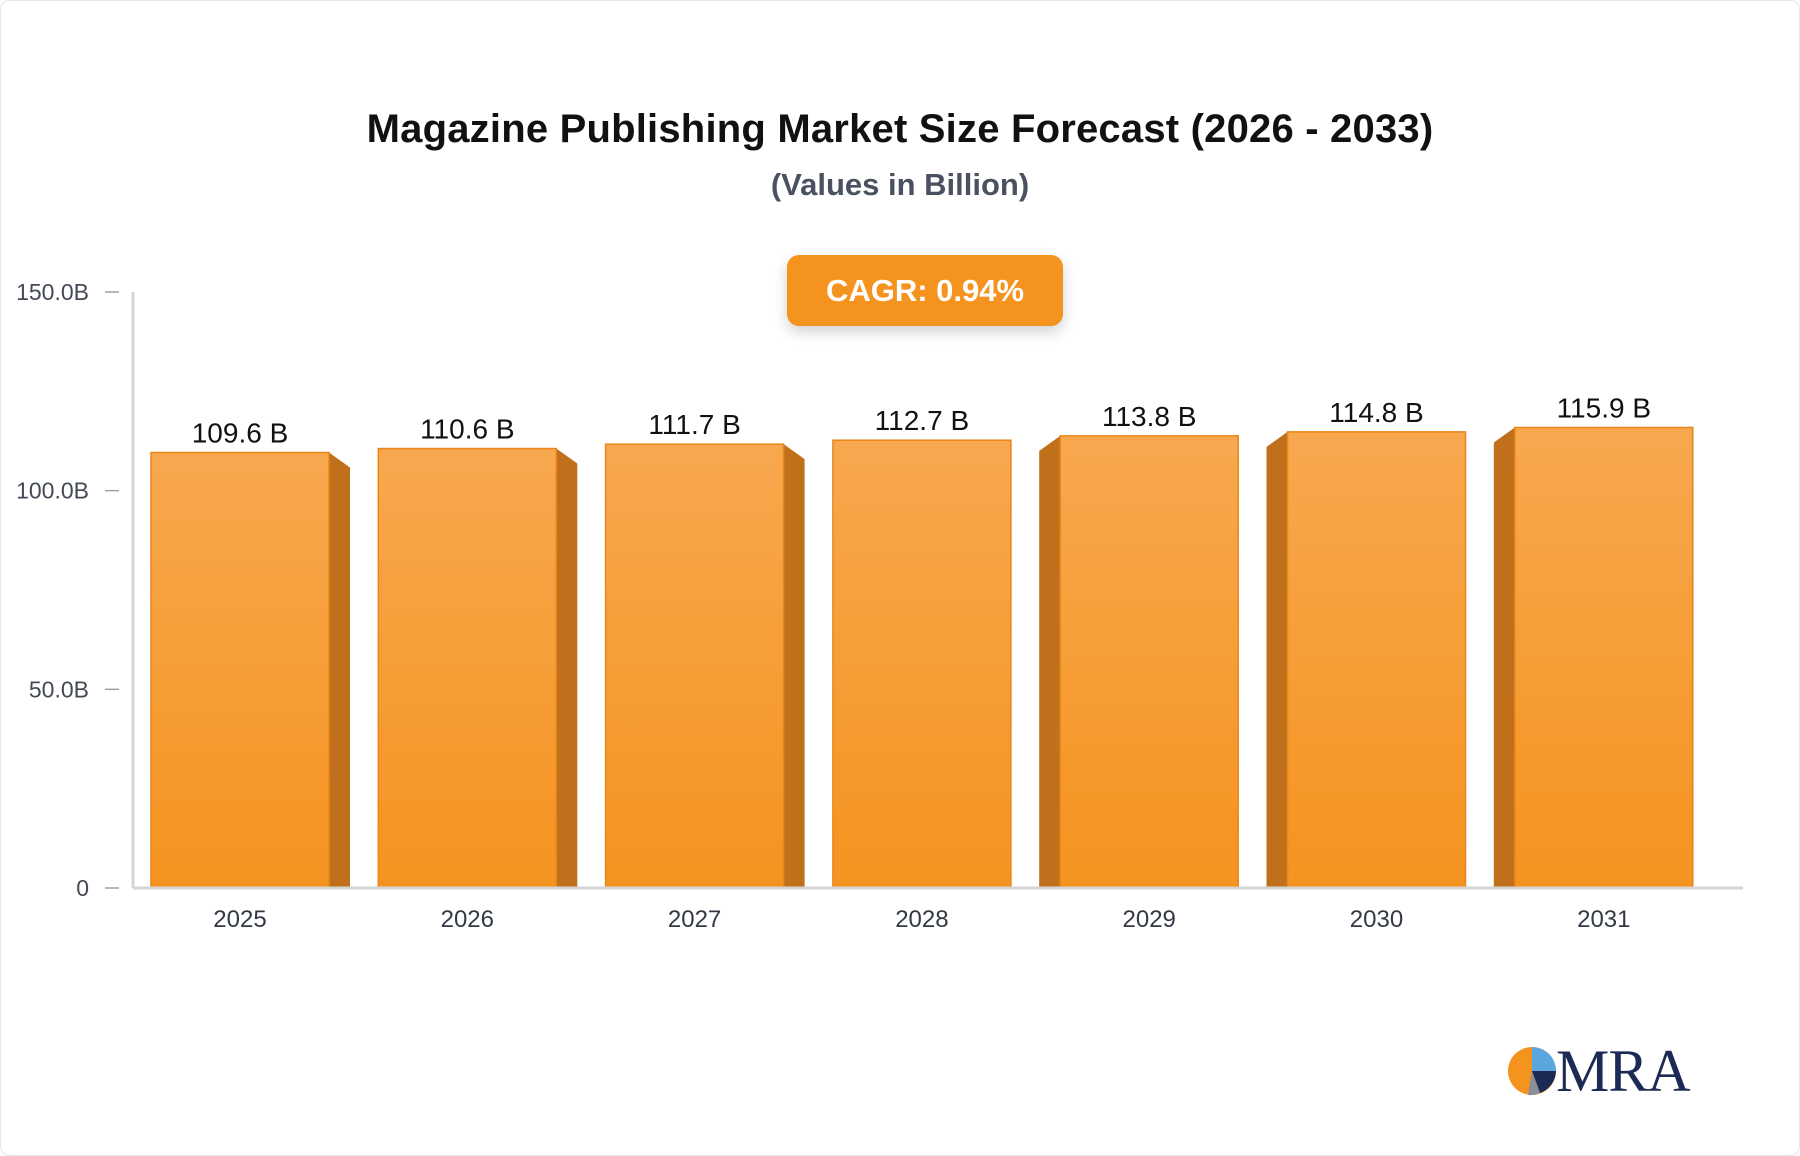 The width and height of the screenshot is (1800, 1156). Describe the element at coordinates (1532, 1071) in the screenshot. I see `logo-pie-icon` at that location.